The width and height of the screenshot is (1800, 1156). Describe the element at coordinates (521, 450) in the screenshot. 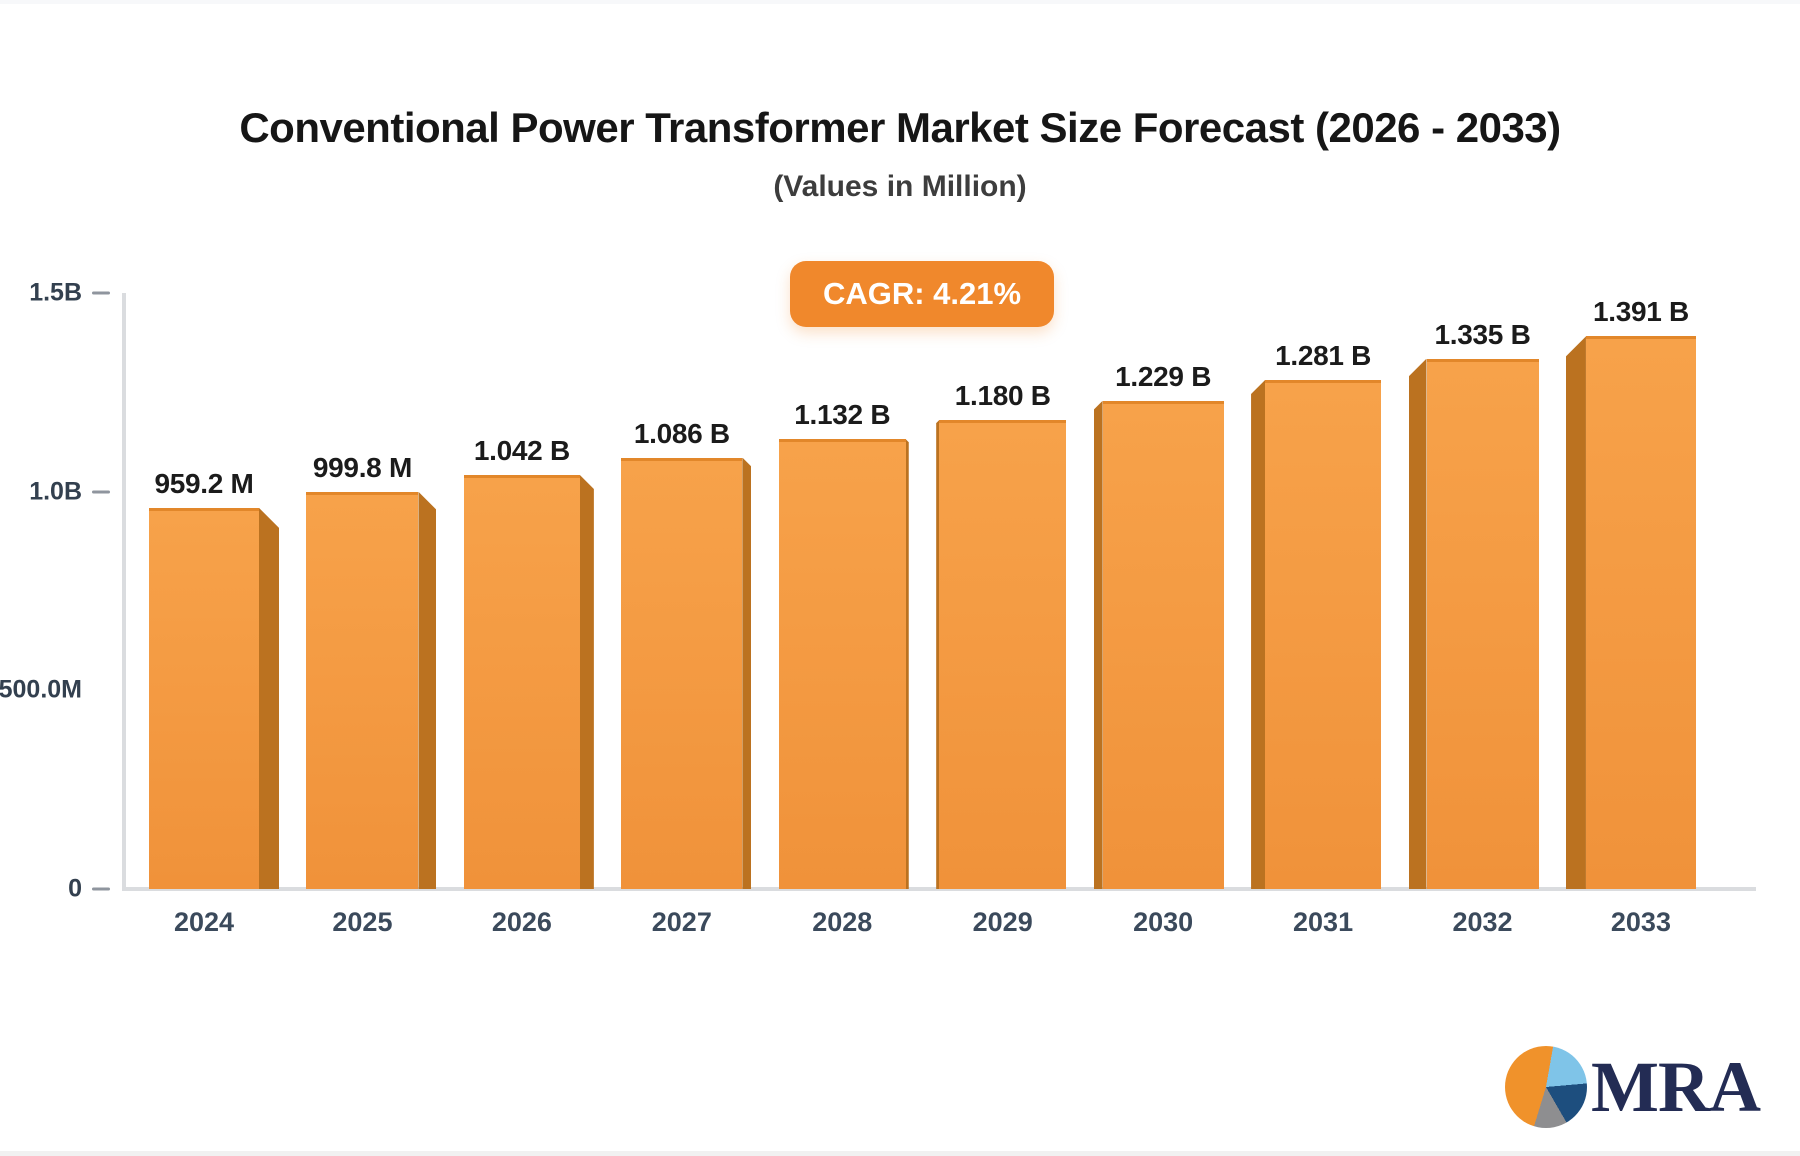

I see `bar-value-label: 1.042 B` at that location.